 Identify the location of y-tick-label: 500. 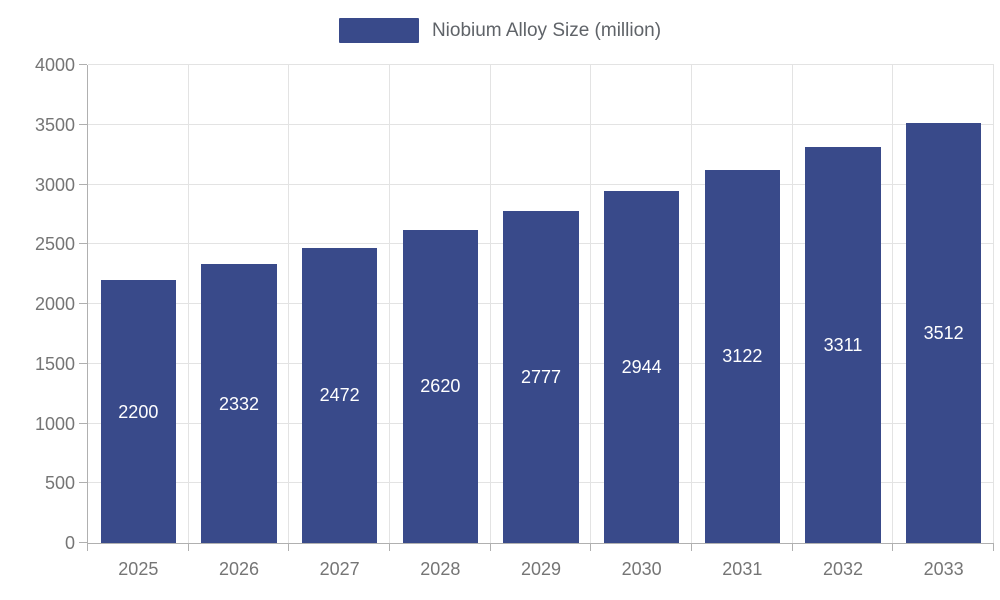
(59, 483).